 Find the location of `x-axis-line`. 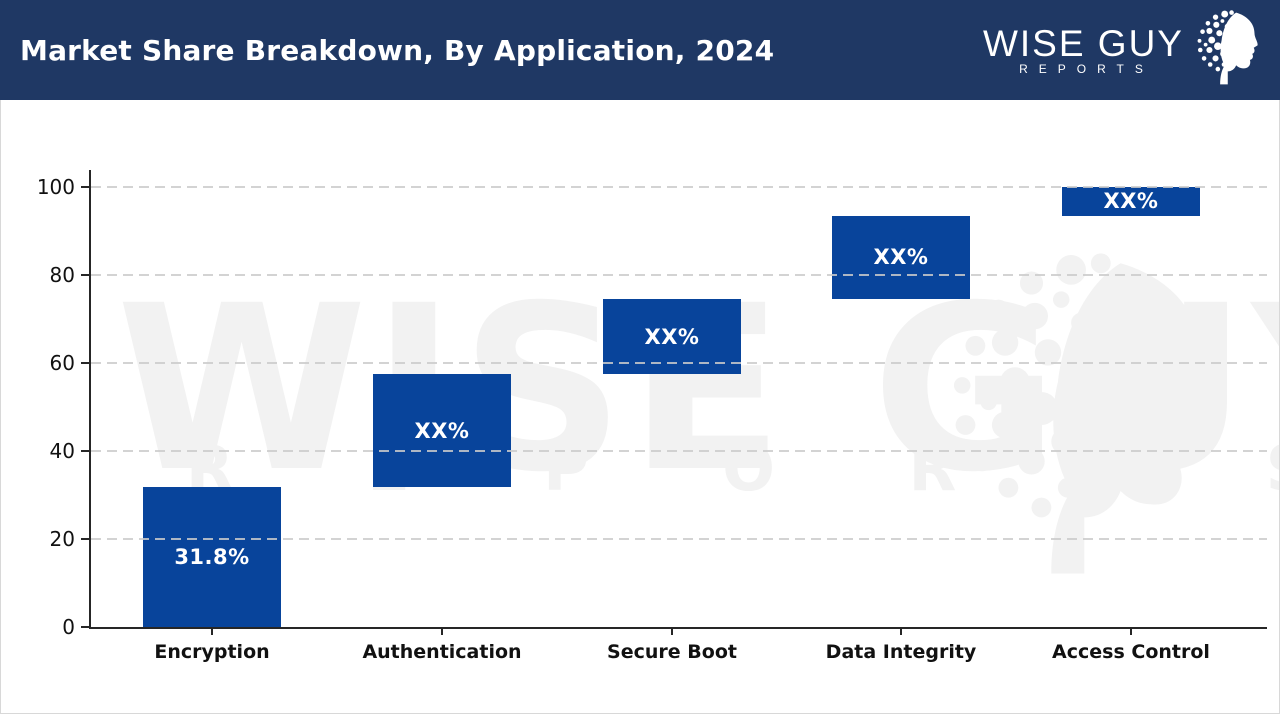

x-axis-line is located at coordinates (678, 628).